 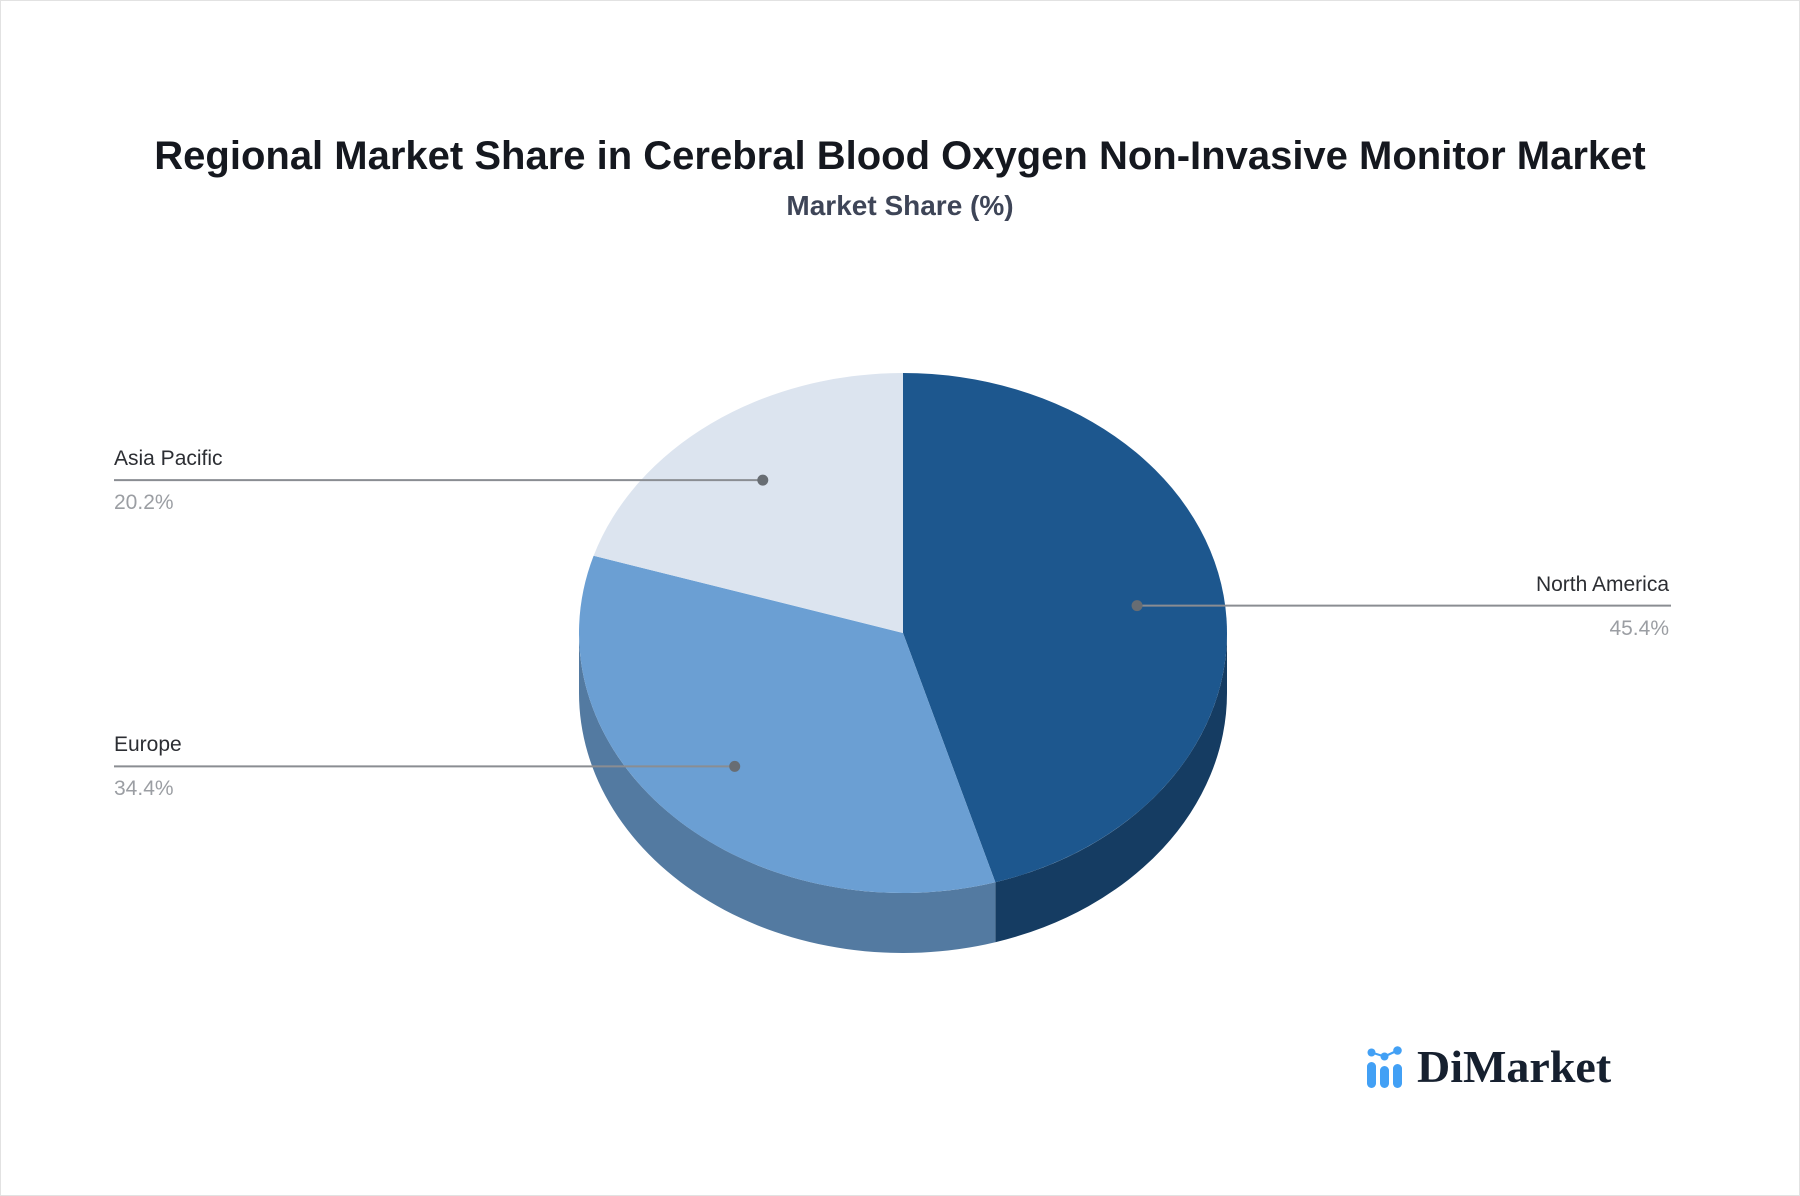 I want to click on slice-value-europe: 34.4%, so click(x=144, y=788).